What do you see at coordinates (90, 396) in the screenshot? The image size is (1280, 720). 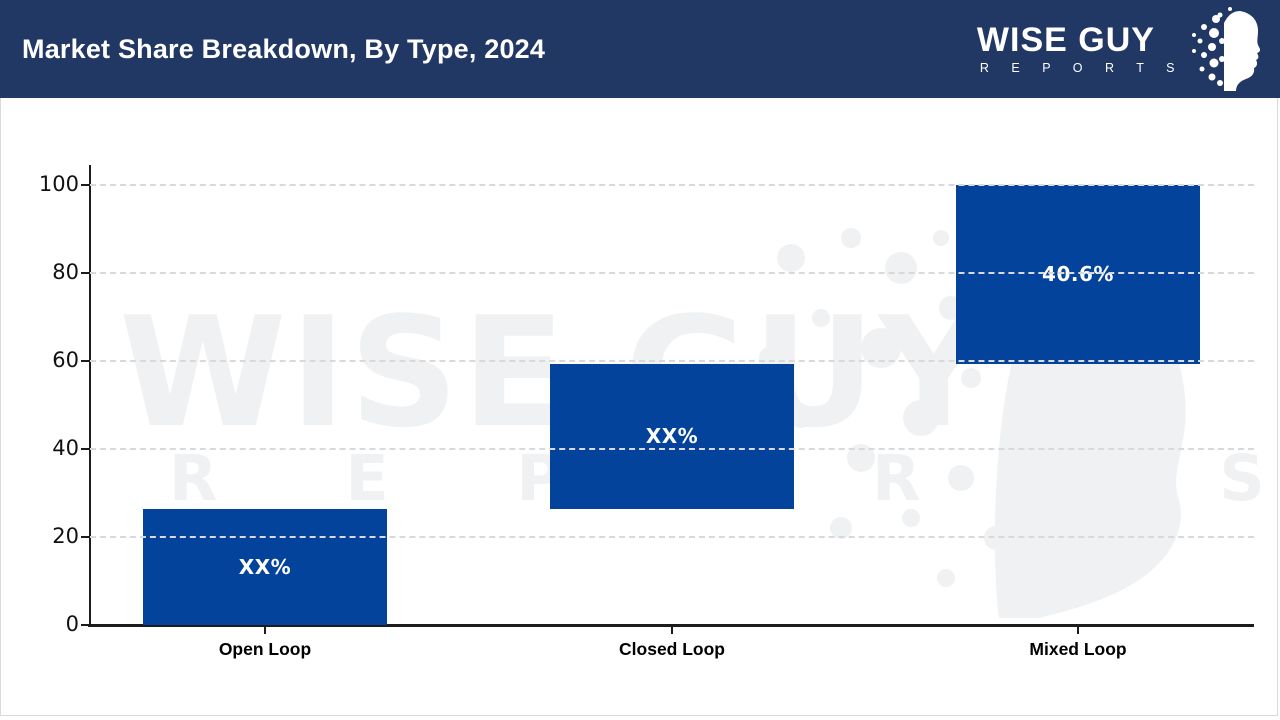 I see `y-axis` at bounding box center [90, 396].